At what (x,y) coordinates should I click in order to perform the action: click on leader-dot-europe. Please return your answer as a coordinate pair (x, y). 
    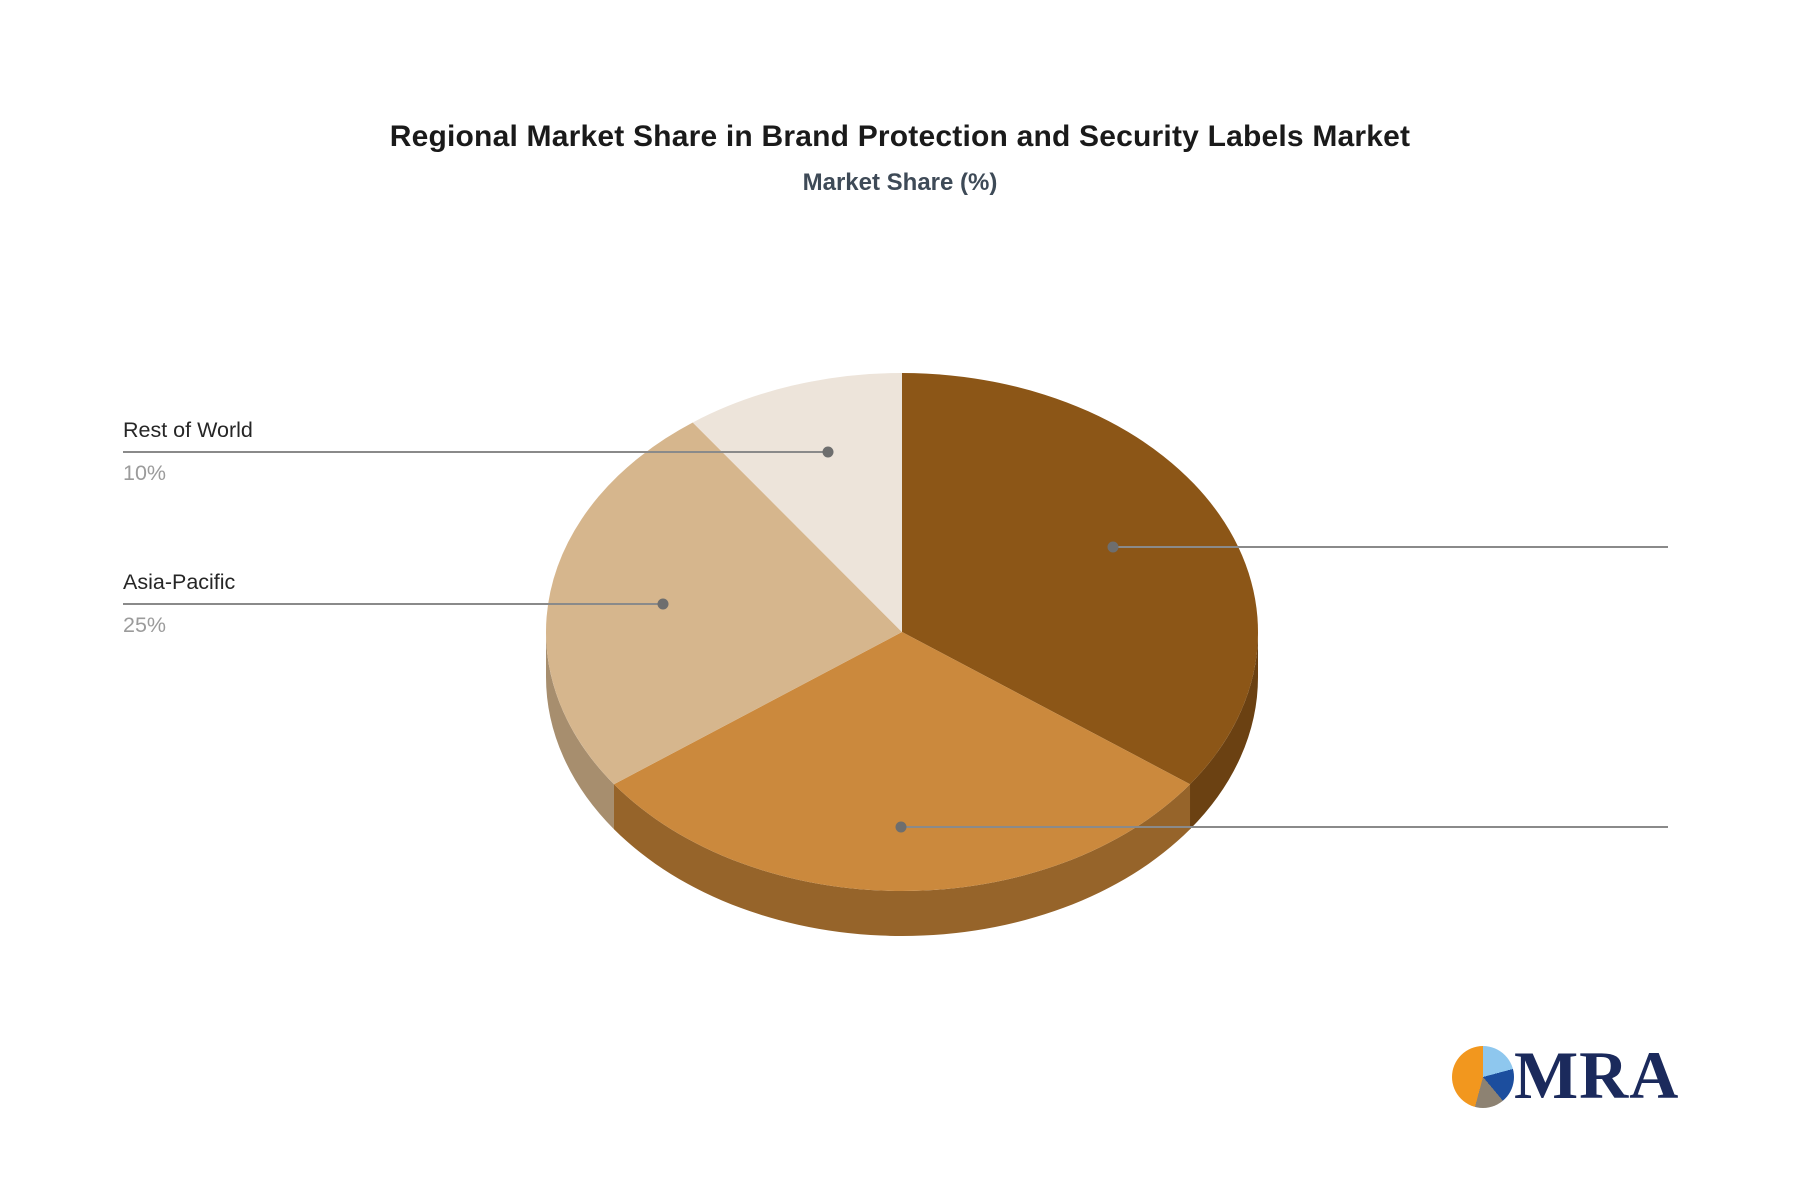
    Looking at the image, I should click on (901, 827).